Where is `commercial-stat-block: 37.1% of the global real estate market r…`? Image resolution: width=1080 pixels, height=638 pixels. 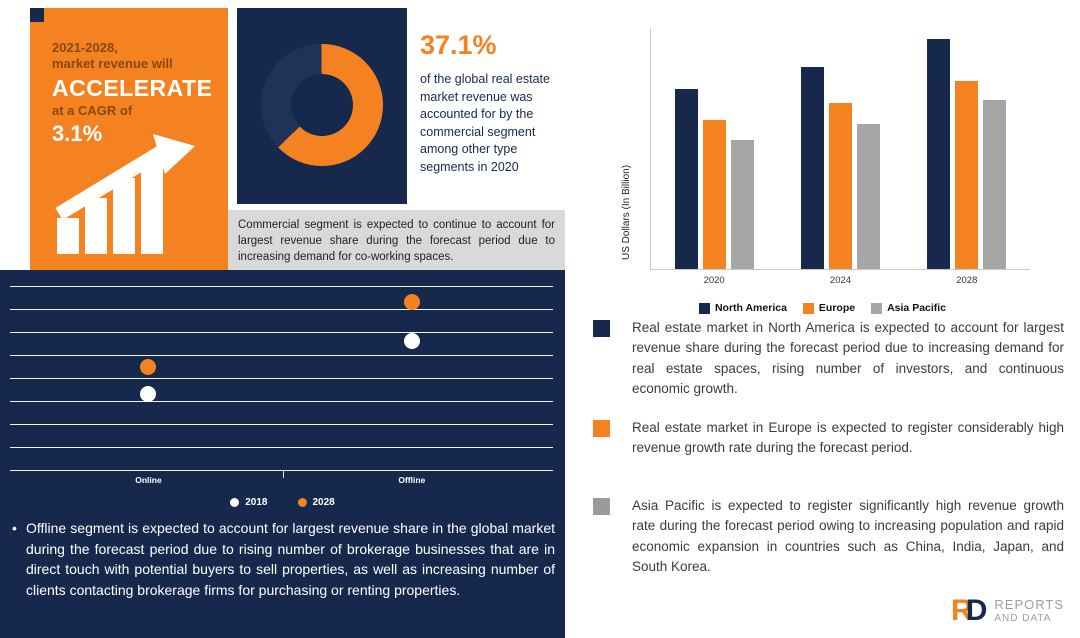 commercial-stat-block: 37.1% of the global real estate market r… is located at coordinates (493, 103).